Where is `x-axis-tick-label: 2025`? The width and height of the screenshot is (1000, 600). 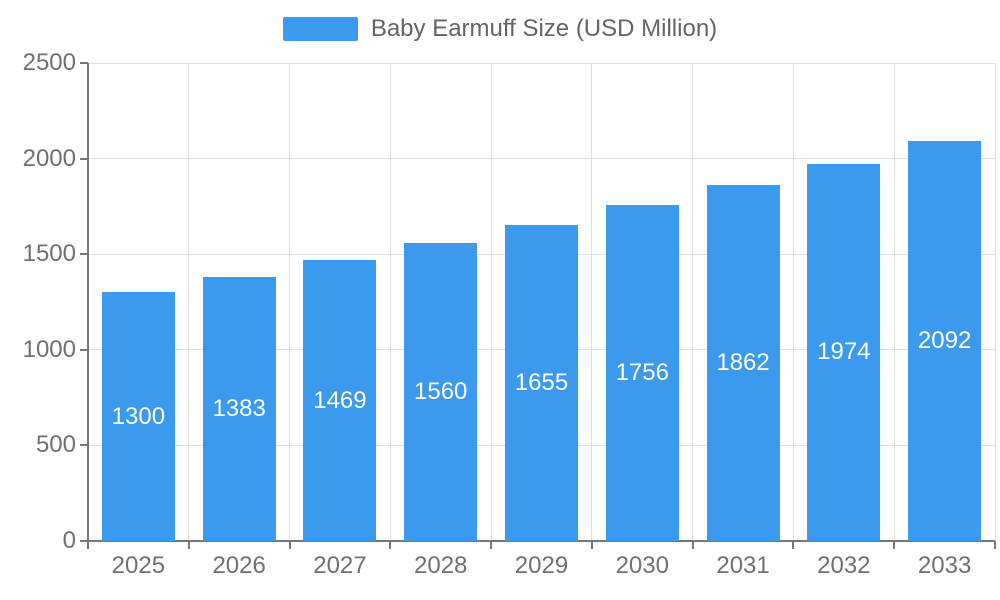
x-axis-tick-label: 2025 is located at coordinates (138, 565).